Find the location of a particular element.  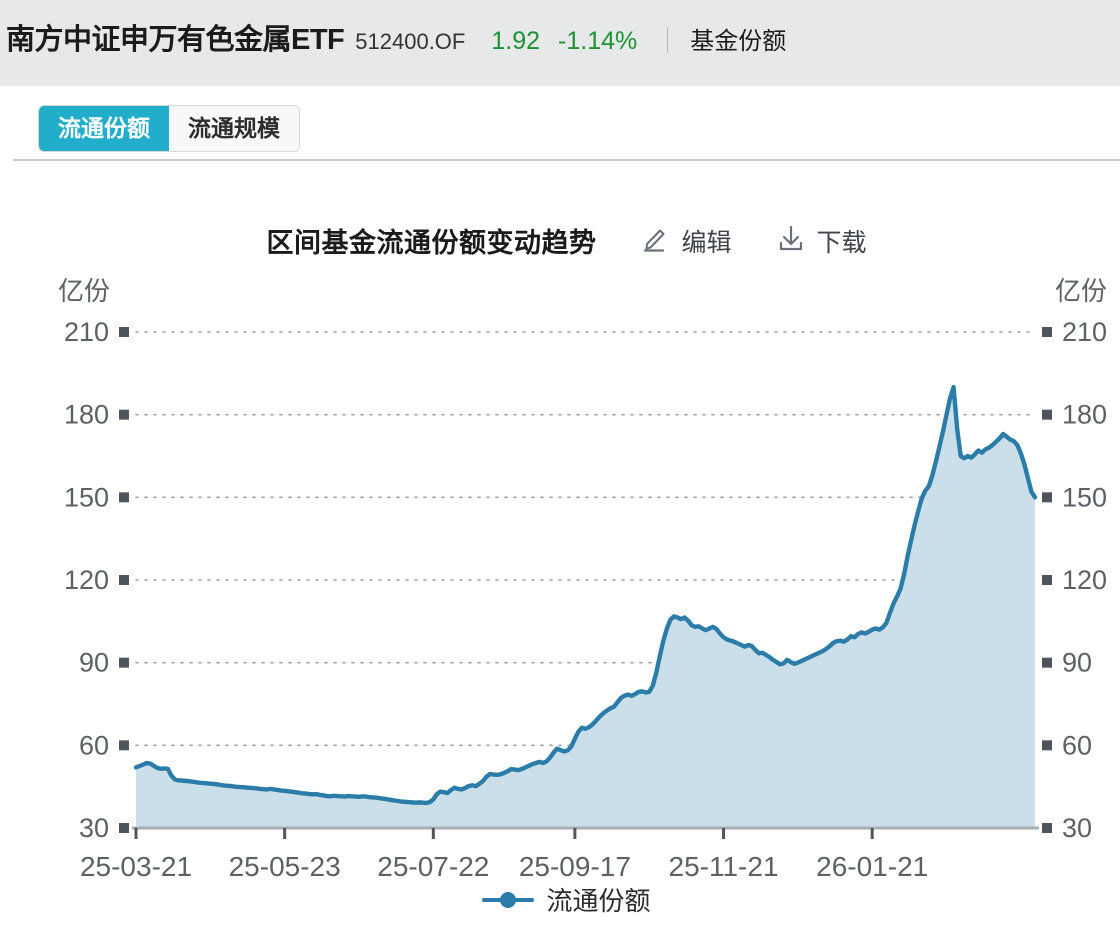

legend-label: 流通份额 is located at coordinates (598, 901).